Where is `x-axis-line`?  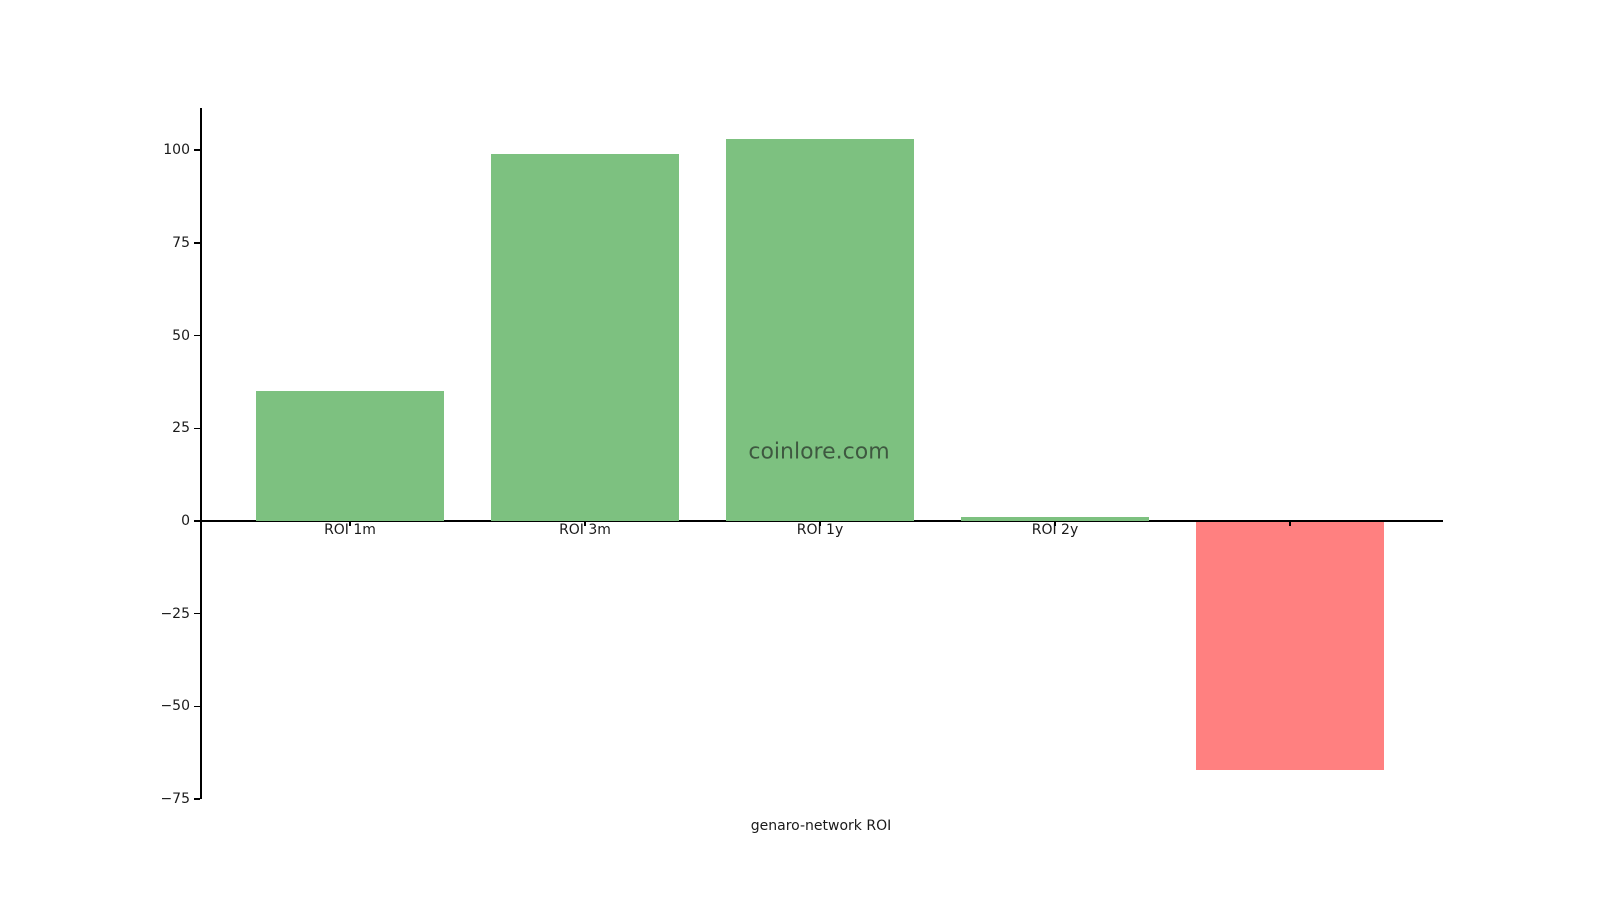
x-axis-line is located at coordinates (821, 521).